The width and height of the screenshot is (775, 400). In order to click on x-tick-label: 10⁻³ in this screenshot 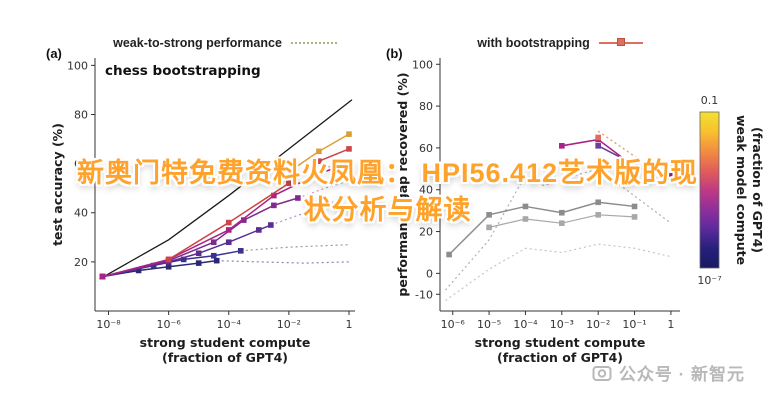, I will do `click(562, 324)`.